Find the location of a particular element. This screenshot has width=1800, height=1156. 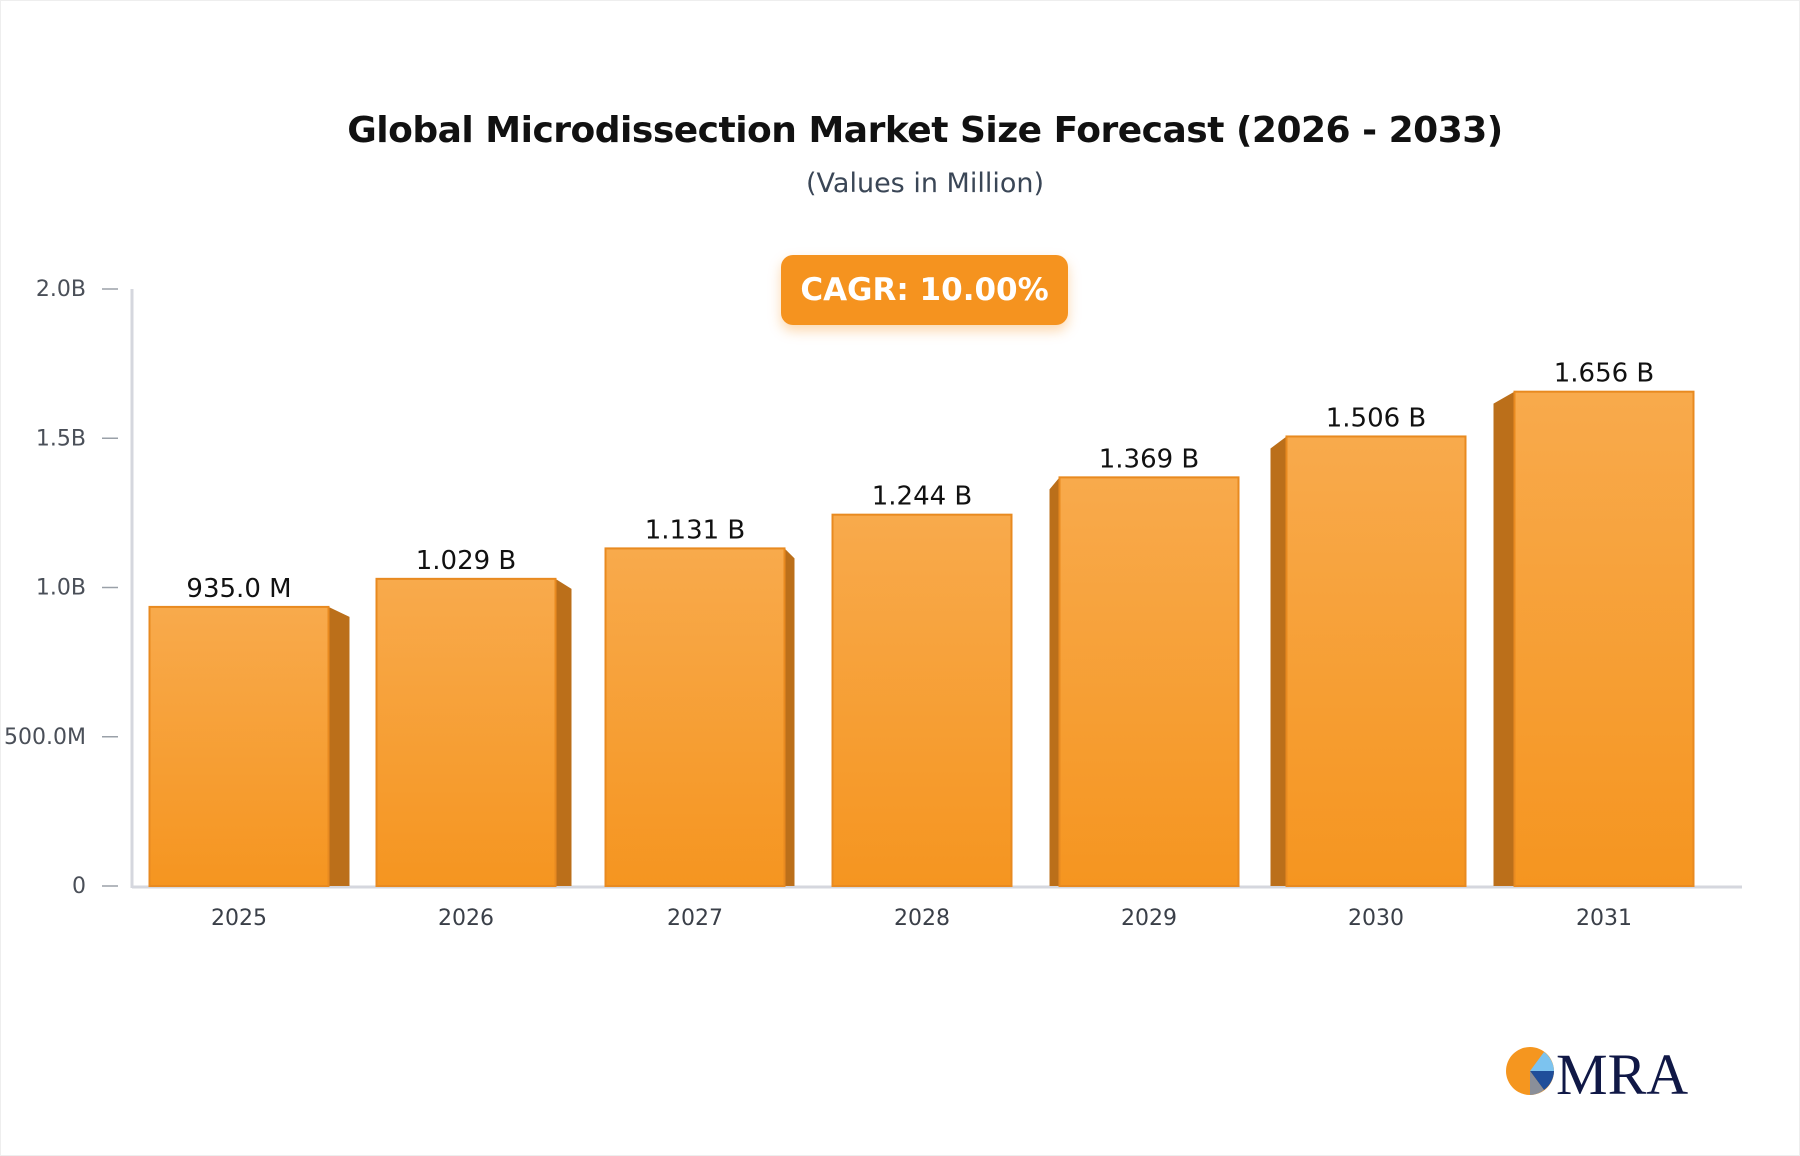

y-tick-label: 1.5B is located at coordinates (61, 438).